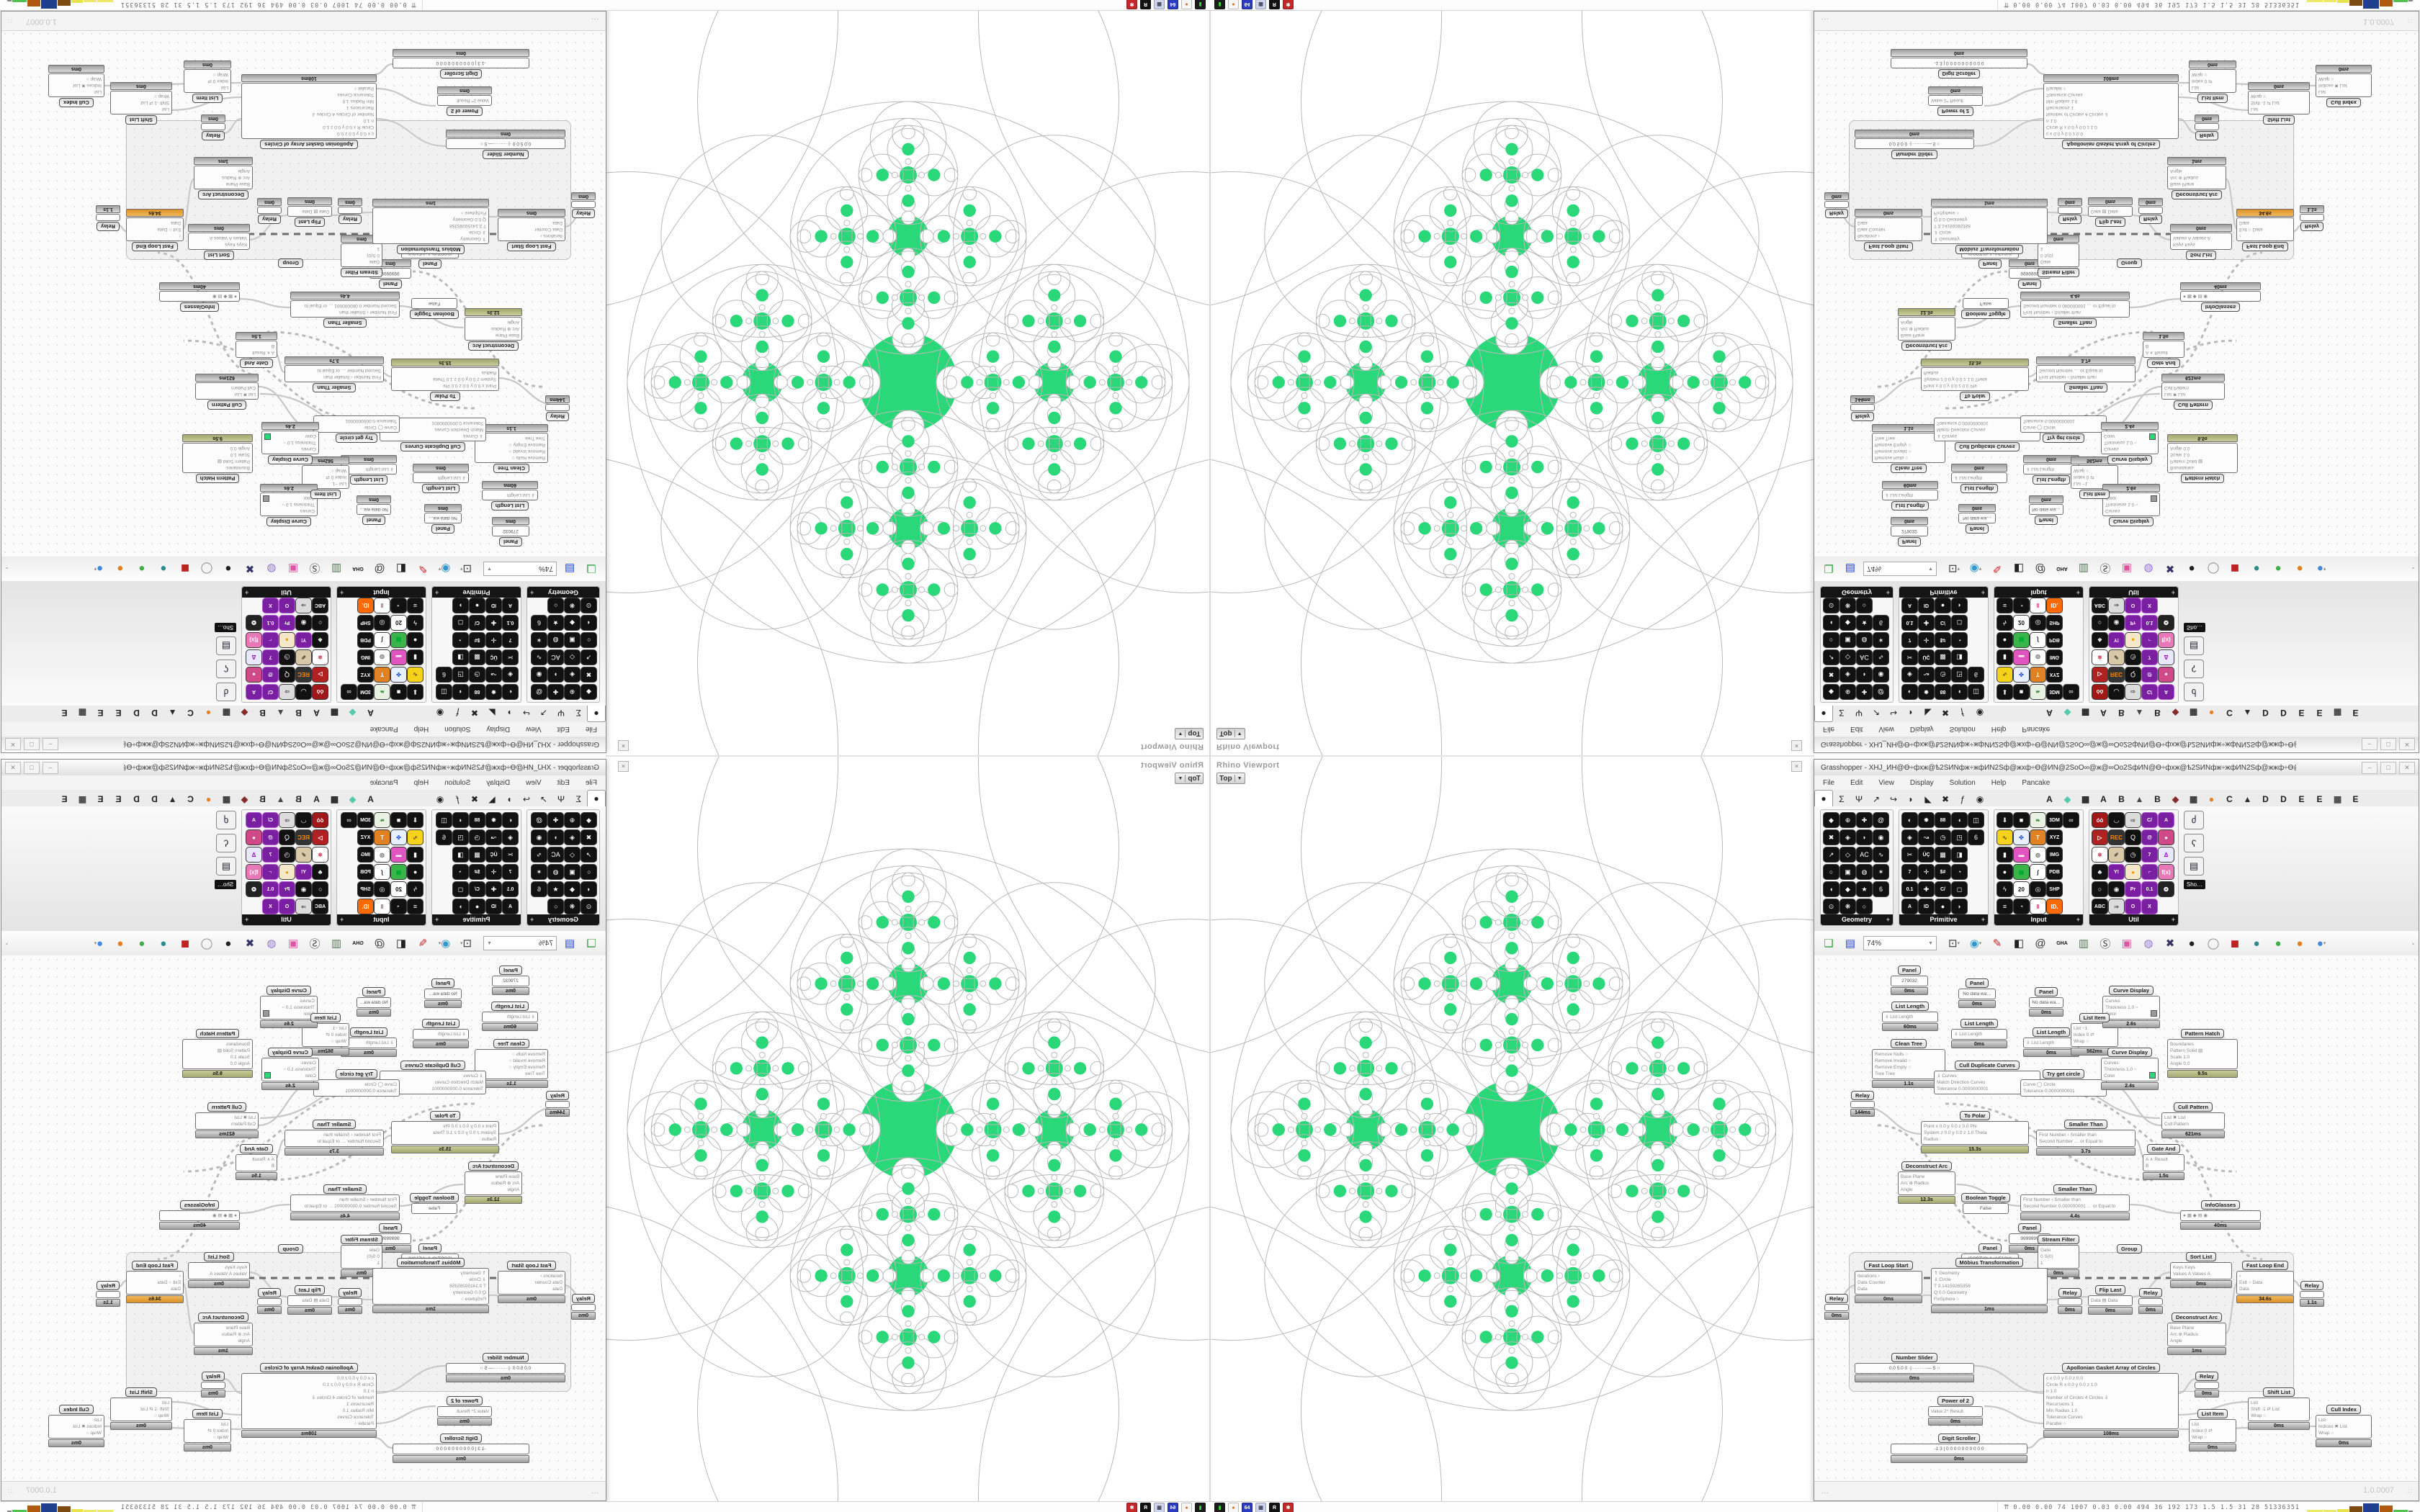 This screenshot has width=2420, height=1512. What do you see at coordinates (2100, 837) in the screenshot?
I see `component-icon: ▷` at bounding box center [2100, 837].